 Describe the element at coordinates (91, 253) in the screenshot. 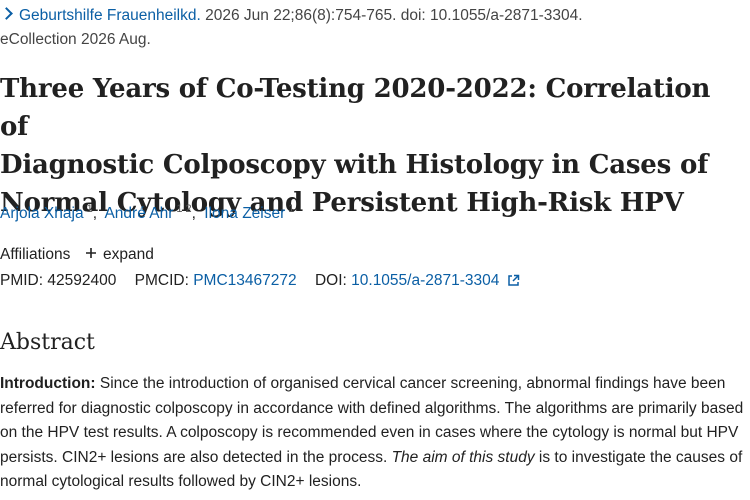

I see `plus-icon` at that location.